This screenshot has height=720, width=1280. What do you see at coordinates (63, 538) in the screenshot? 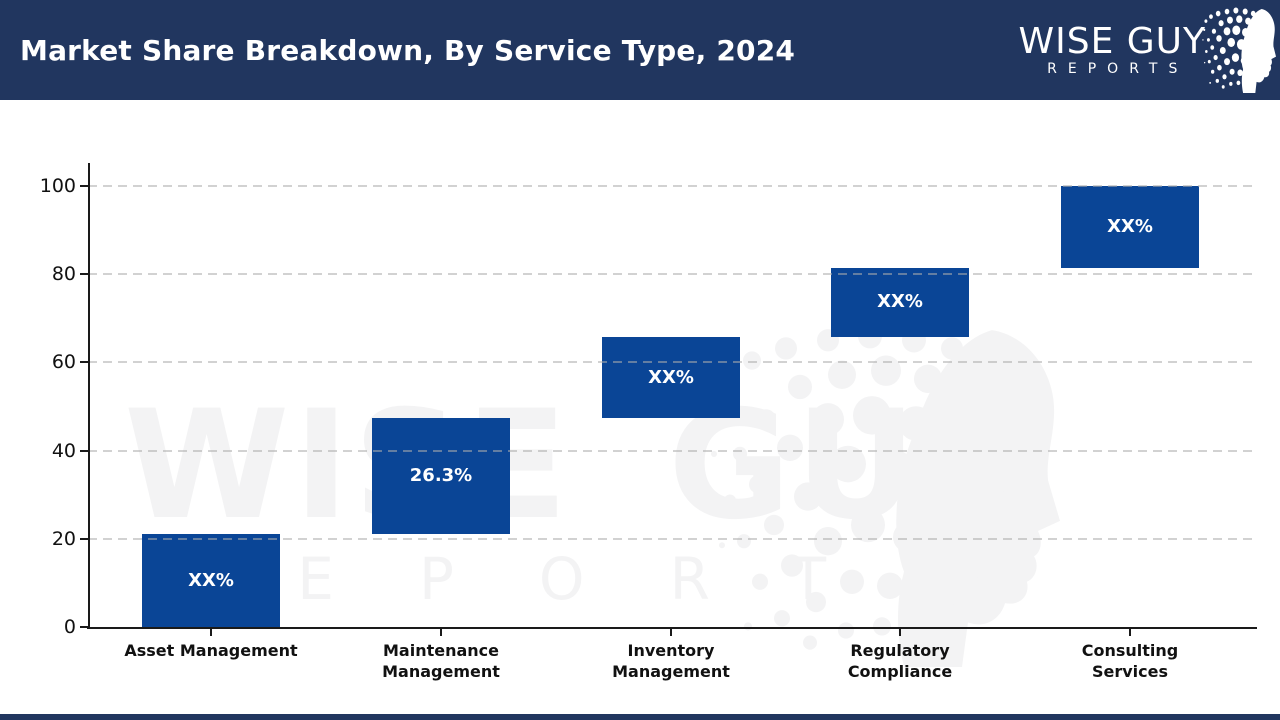
I see `y-tick-label: 20` at bounding box center [63, 538].